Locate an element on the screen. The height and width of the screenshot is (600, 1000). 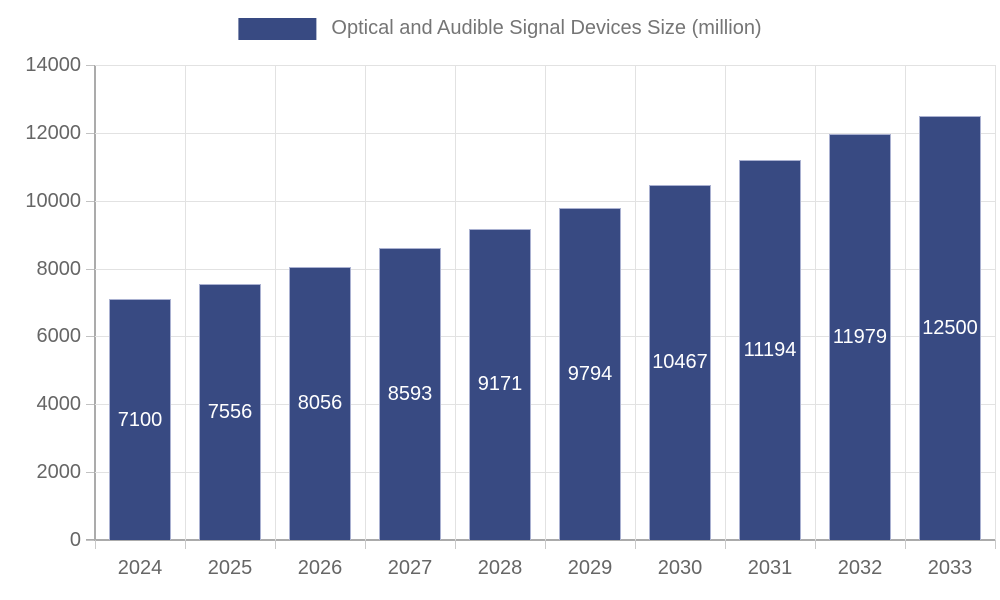
y-axis-line is located at coordinates (95, 302).